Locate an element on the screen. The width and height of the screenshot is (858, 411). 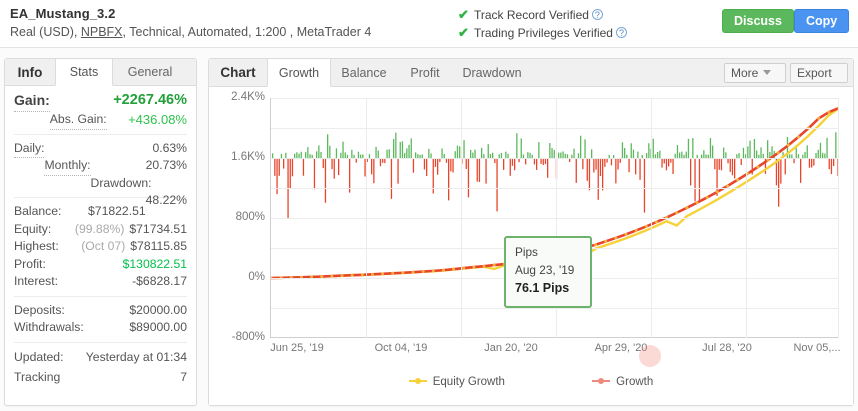
stat-label: Equity: is located at coordinates (33, 228).